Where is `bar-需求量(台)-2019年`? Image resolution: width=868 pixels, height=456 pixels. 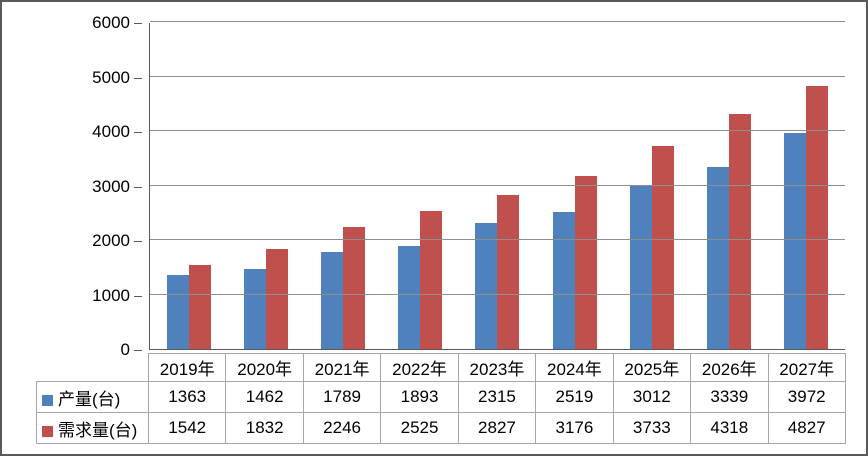 bar-需求量(台)-2019年 is located at coordinates (199, 306).